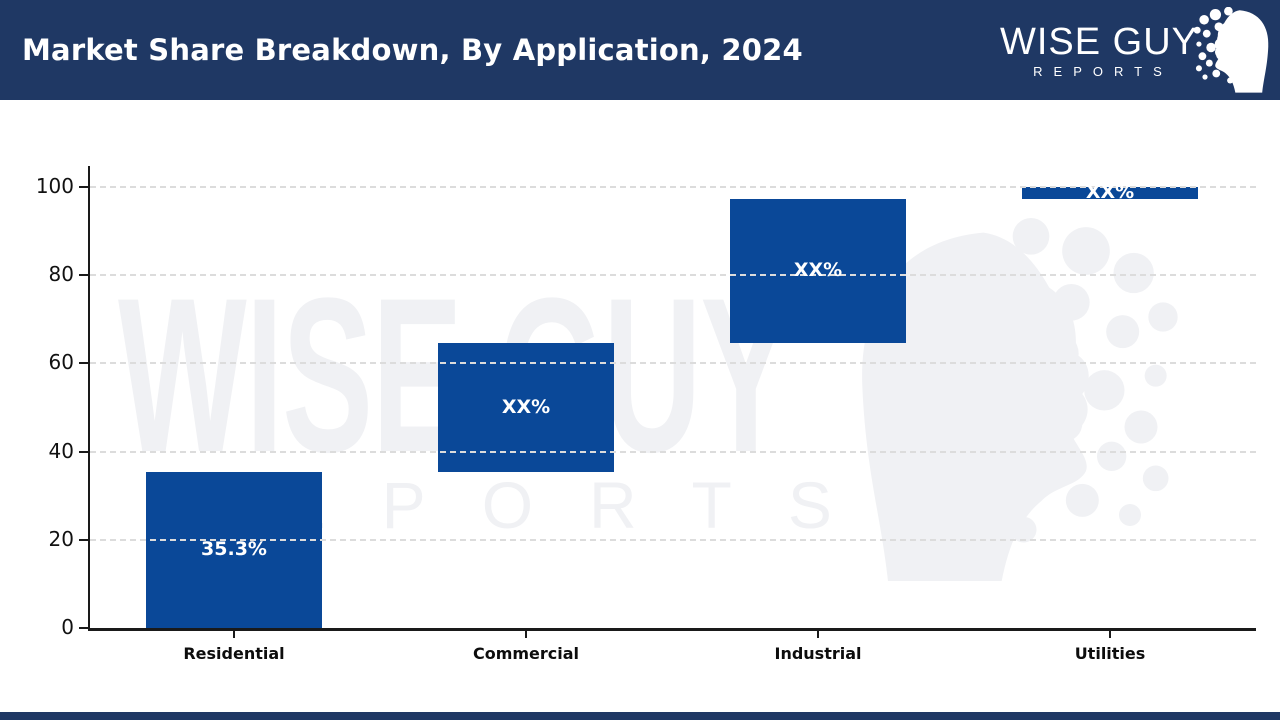 This screenshot has width=1280, height=720. Describe the element at coordinates (526, 653) in the screenshot. I see `x-category-label-commercial: Commercial` at that location.